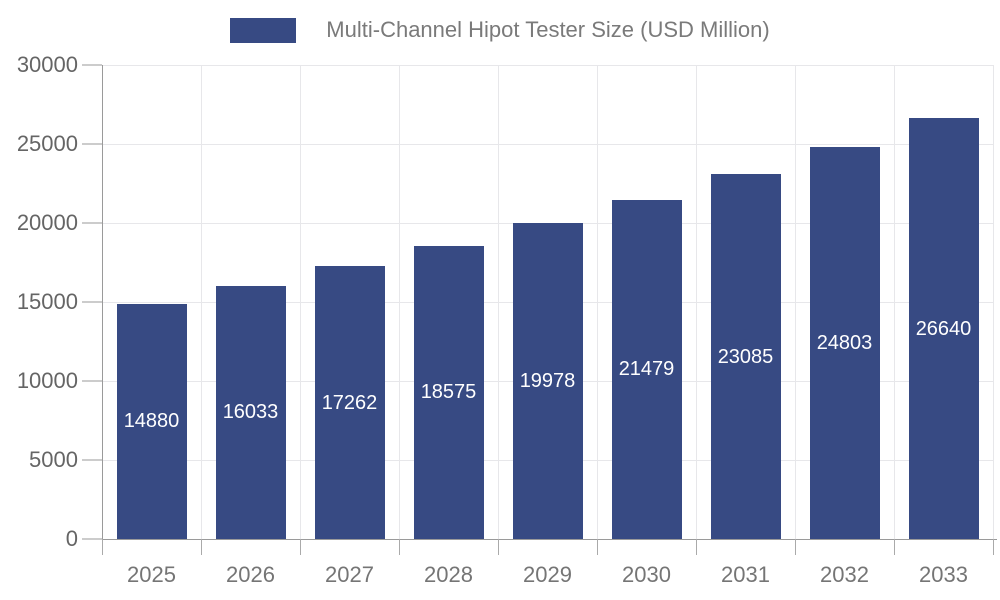  I want to click on y-axis-label: 0, so click(71, 538).